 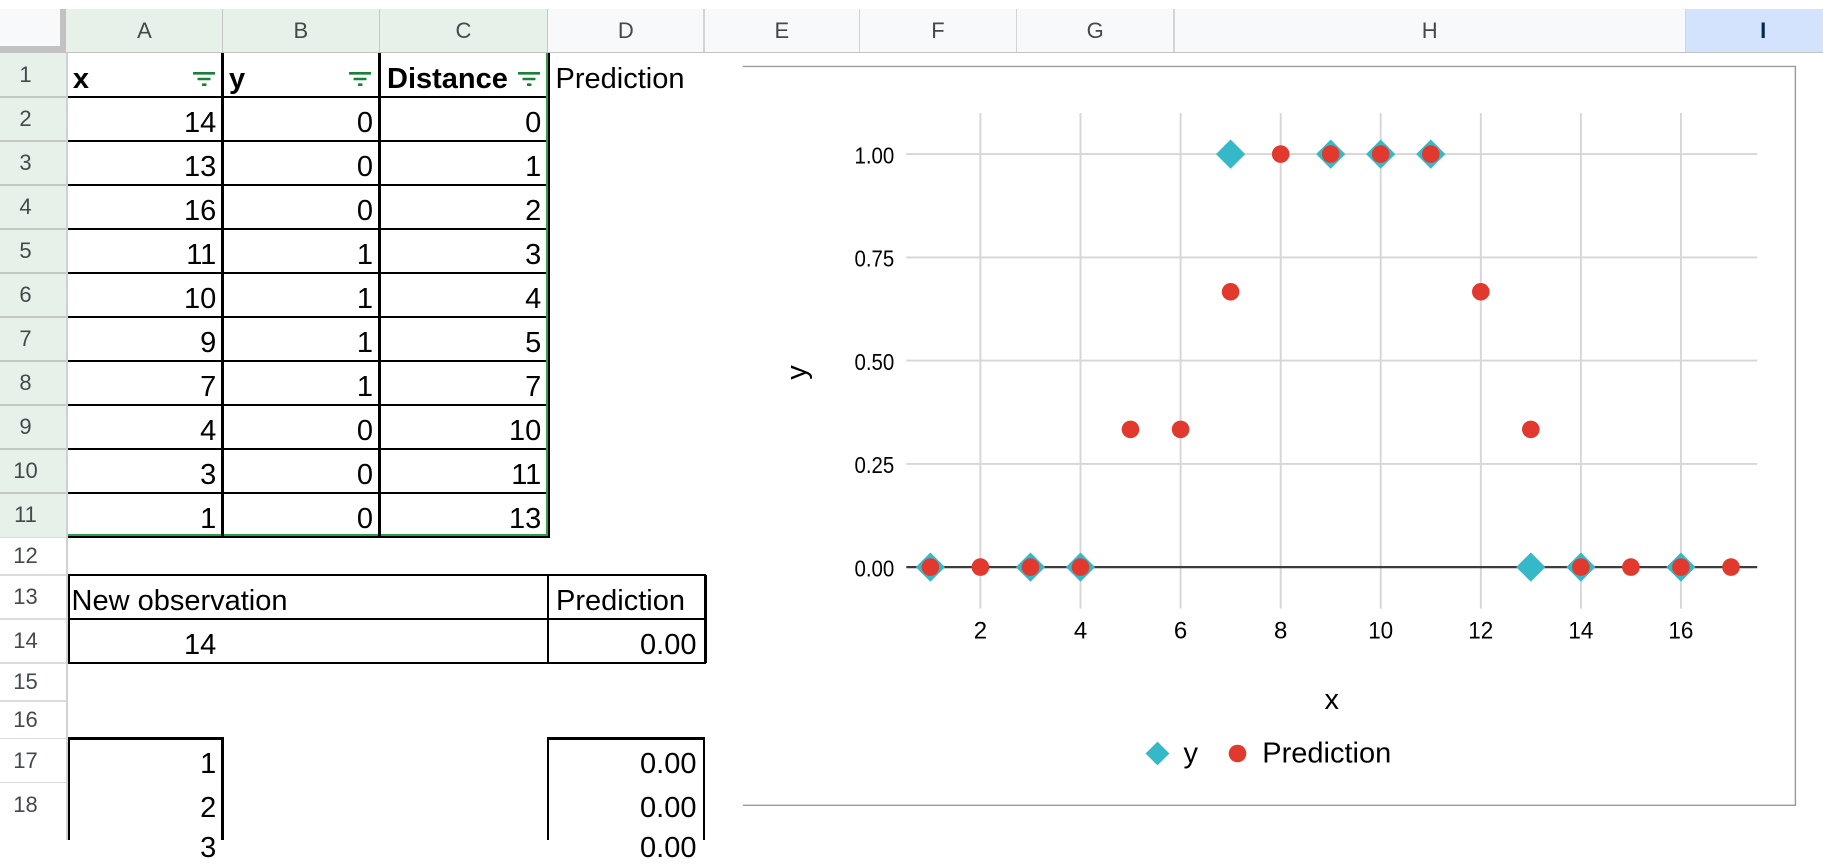 I want to click on svg-text: 4, so click(x=1080, y=631).